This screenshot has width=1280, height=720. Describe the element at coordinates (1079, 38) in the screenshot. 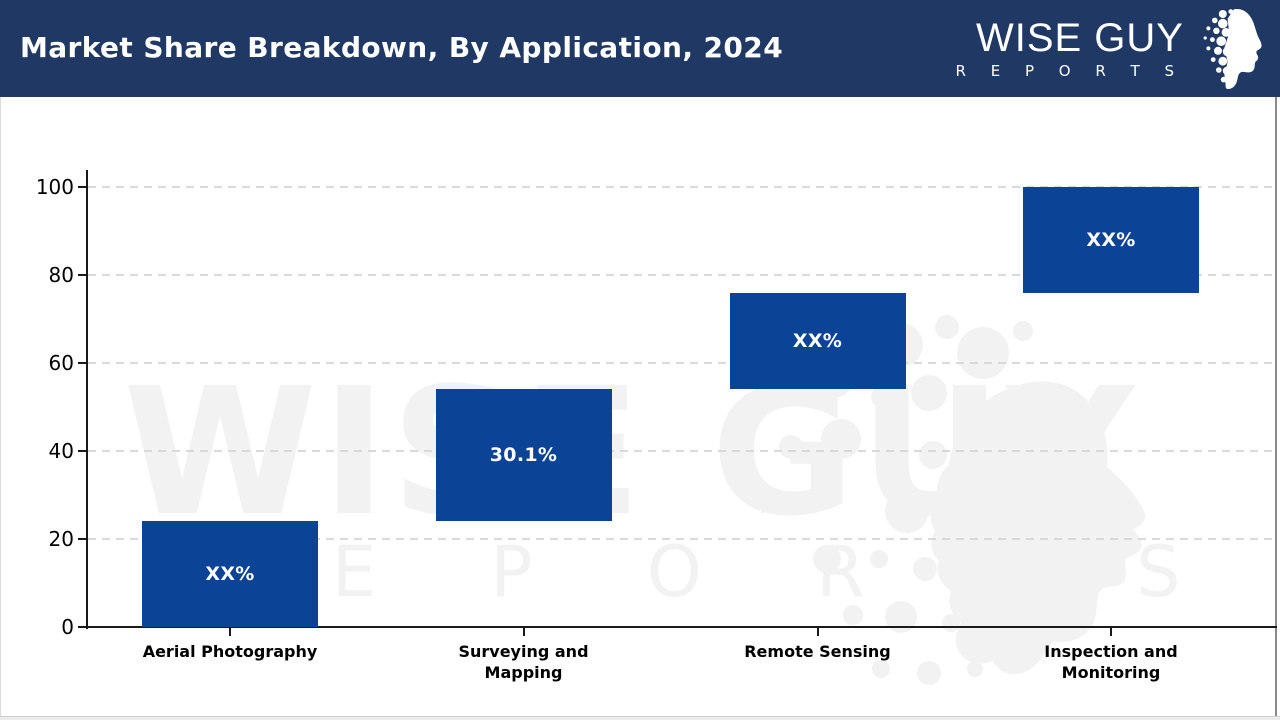

I see `logo-wordmark: WISE GUY` at that location.